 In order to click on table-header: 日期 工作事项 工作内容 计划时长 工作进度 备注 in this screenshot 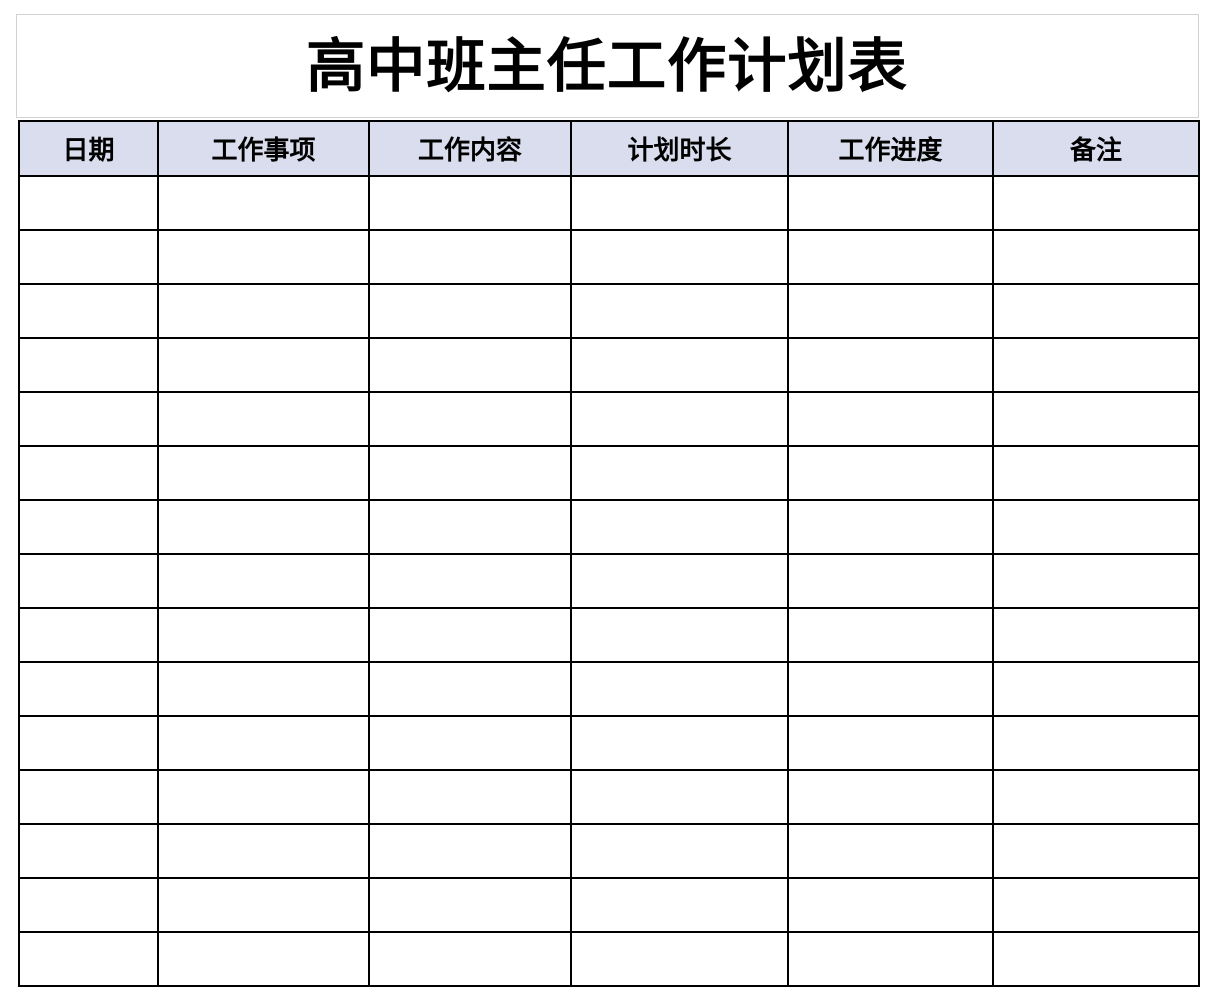, I will do `click(609, 148)`.